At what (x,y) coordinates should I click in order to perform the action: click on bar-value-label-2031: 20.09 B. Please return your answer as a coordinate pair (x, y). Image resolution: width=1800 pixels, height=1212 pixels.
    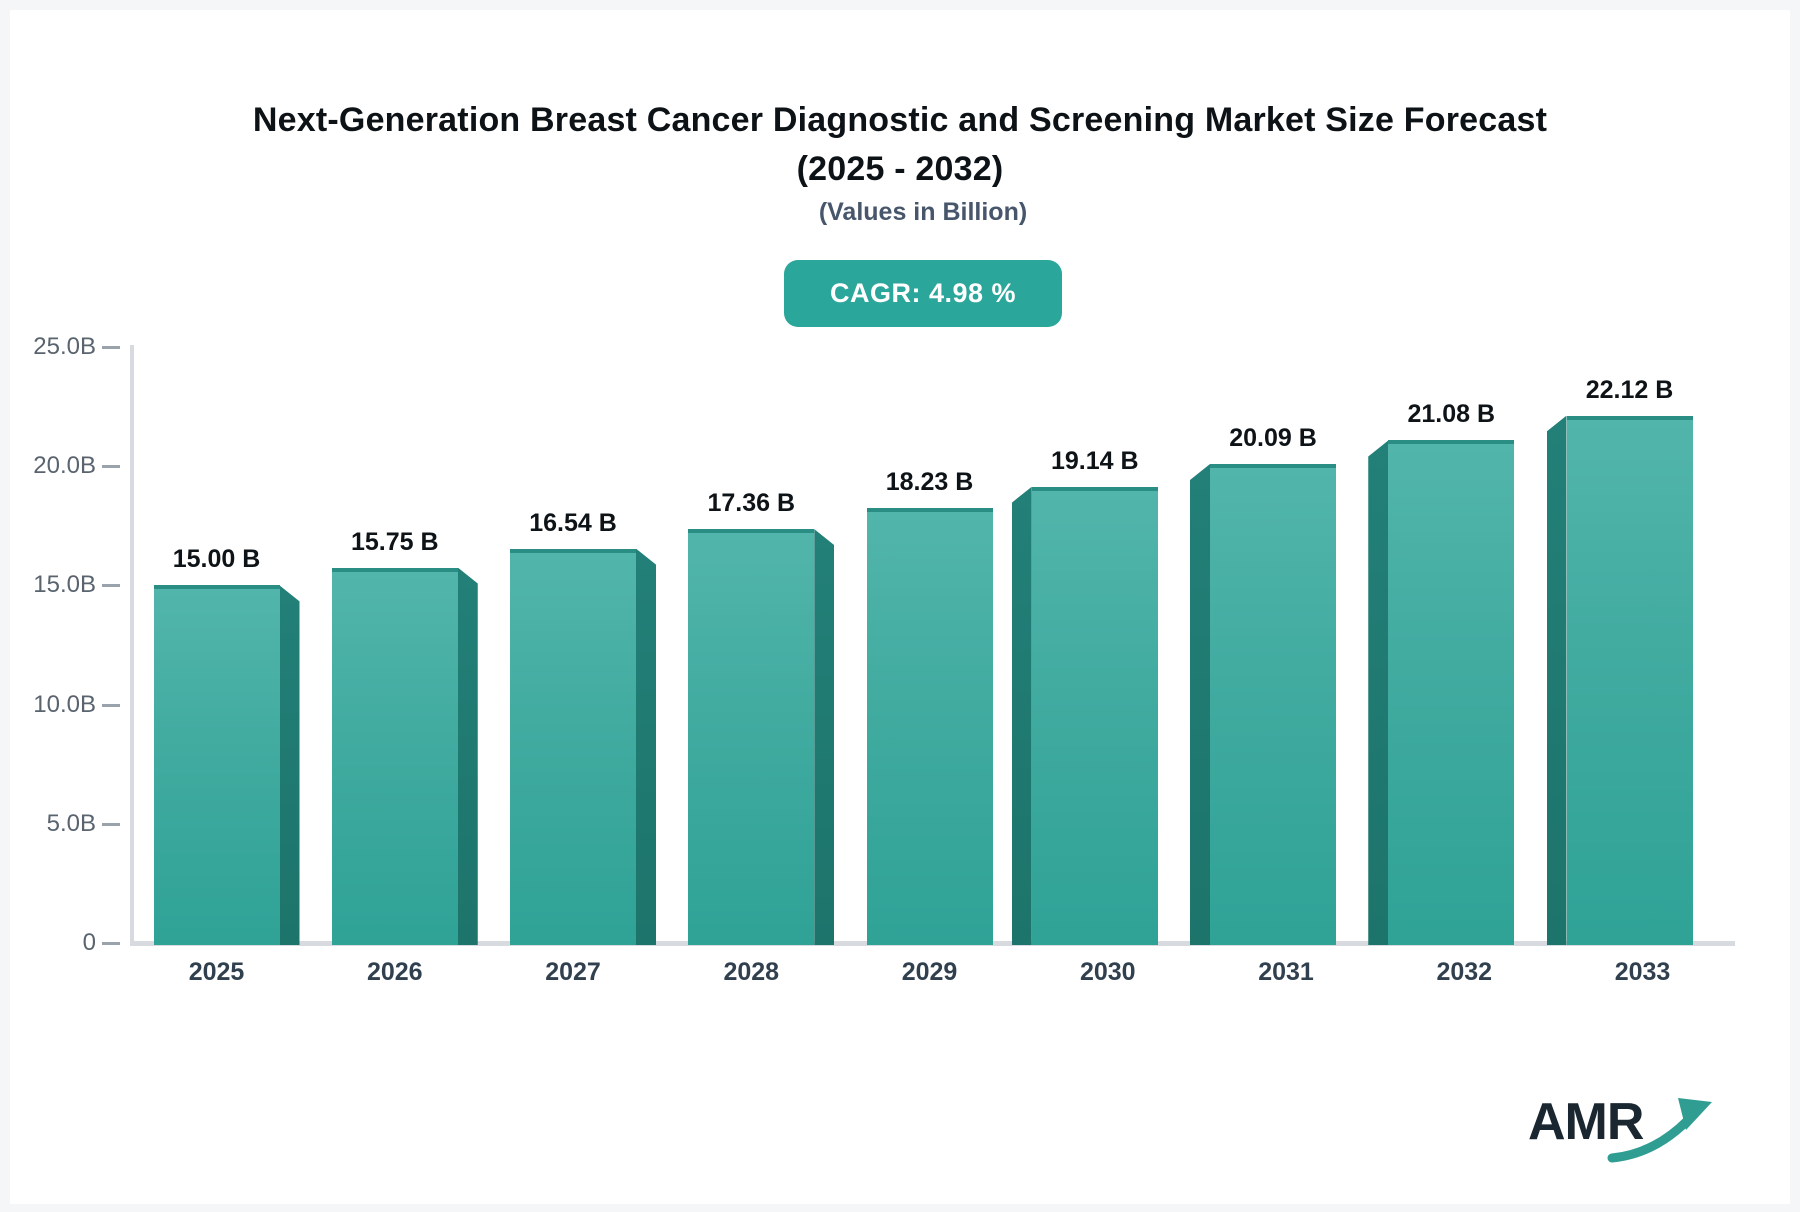
    Looking at the image, I should click on (1273, 438).